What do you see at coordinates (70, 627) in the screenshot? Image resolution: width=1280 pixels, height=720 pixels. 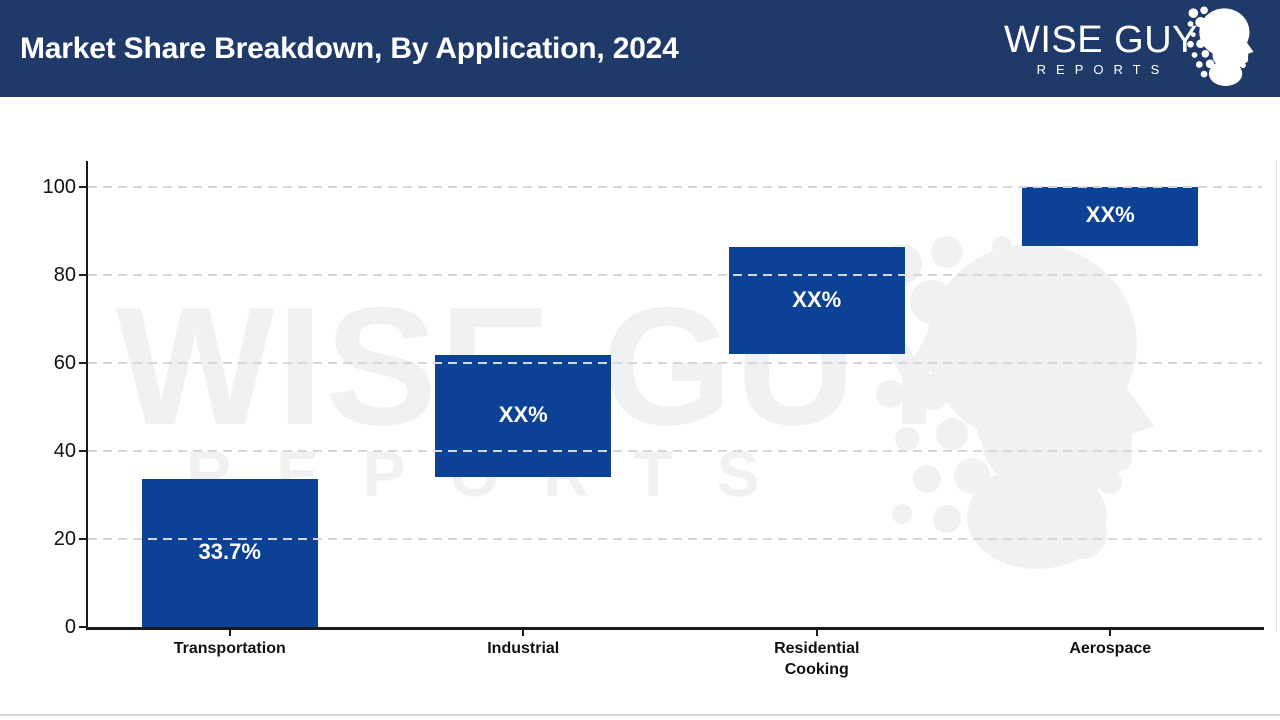 I see `y-tick-label-0: 0` at bounding box center [70, 627].